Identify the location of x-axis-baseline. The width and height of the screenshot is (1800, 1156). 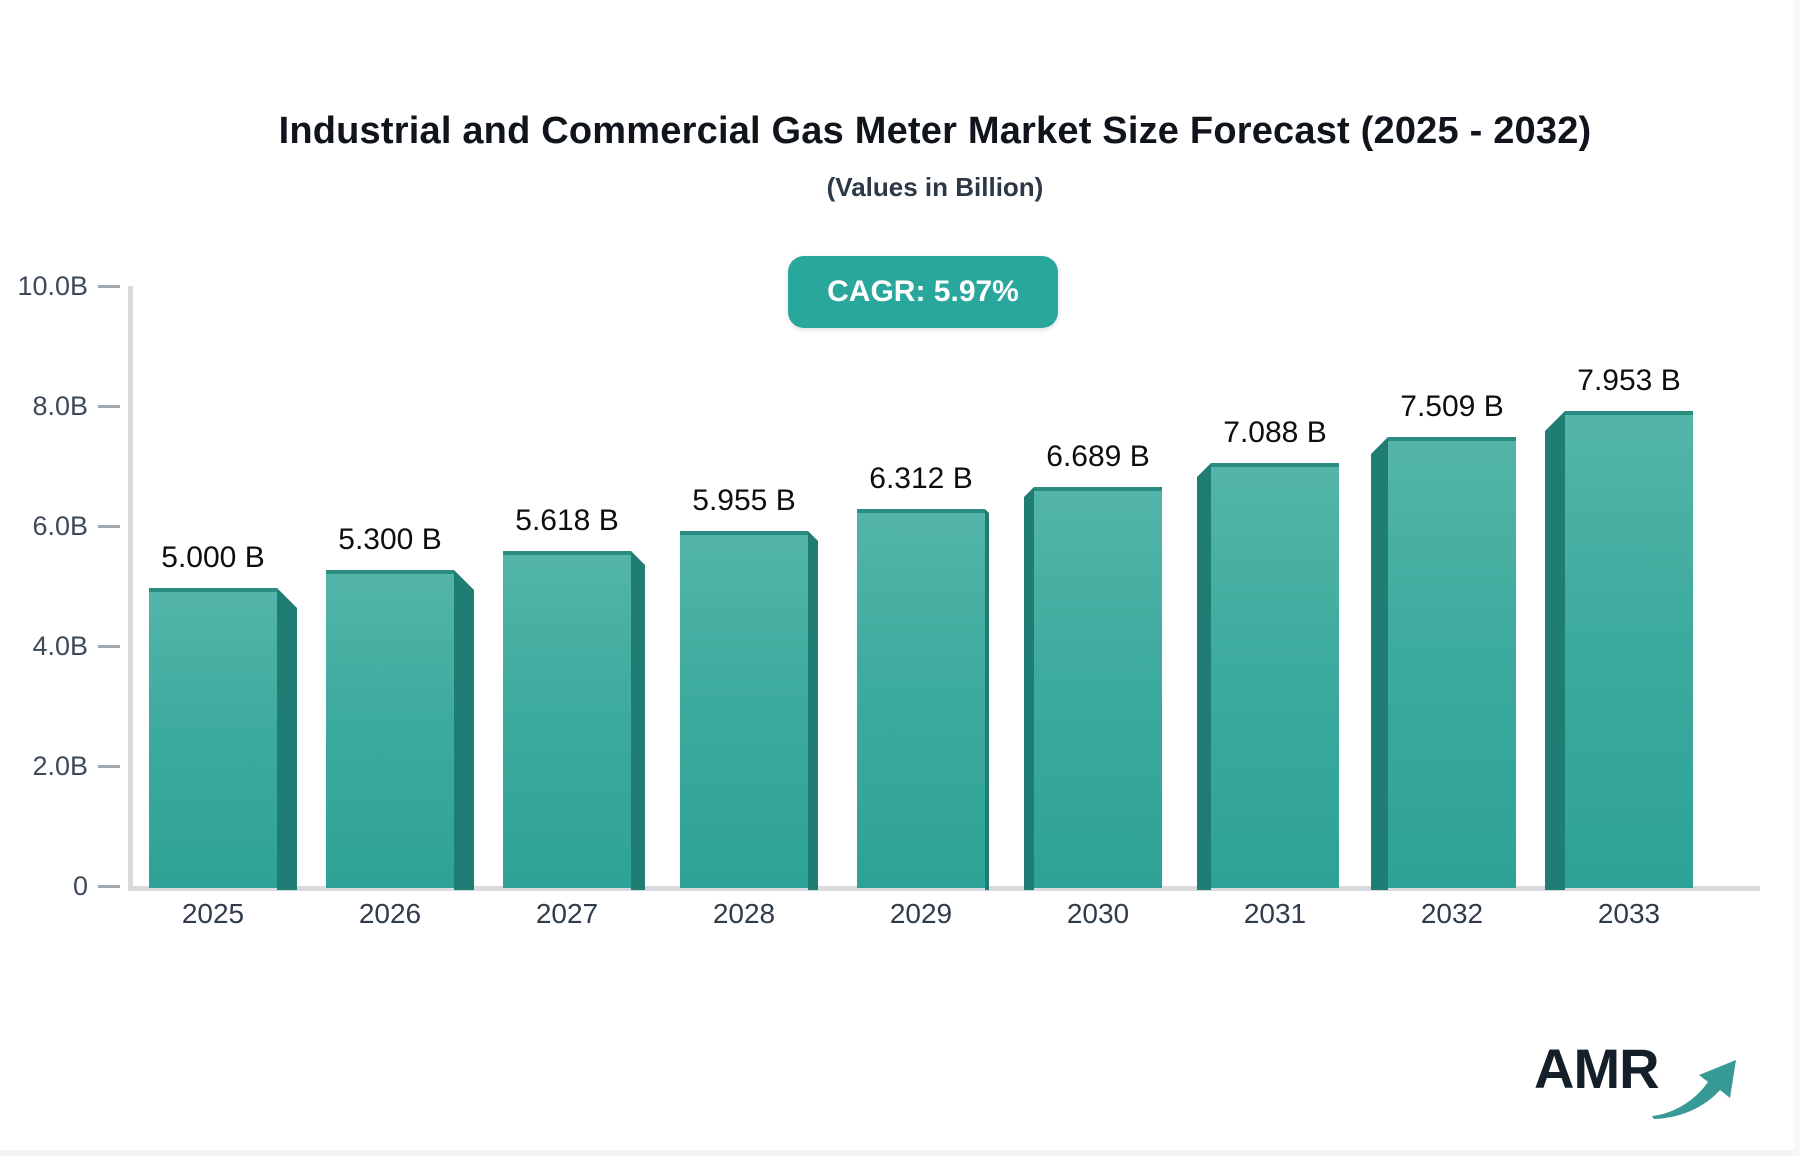
(944, 888).